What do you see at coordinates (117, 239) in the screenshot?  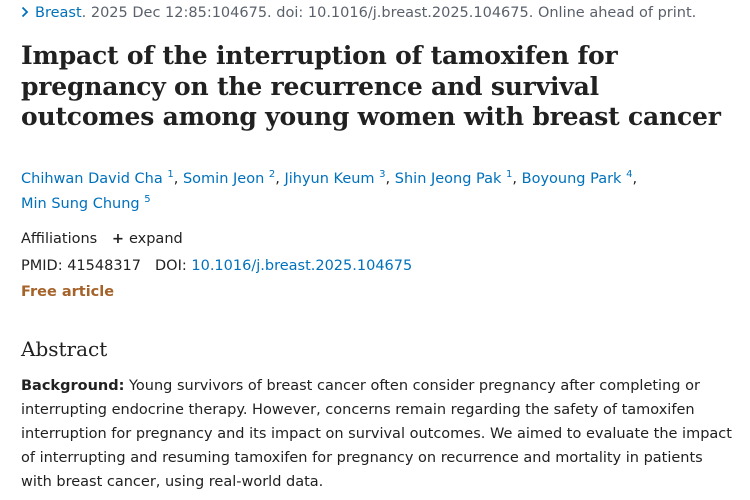 I see `plus-icon: +` at bounding box center [117, 239].